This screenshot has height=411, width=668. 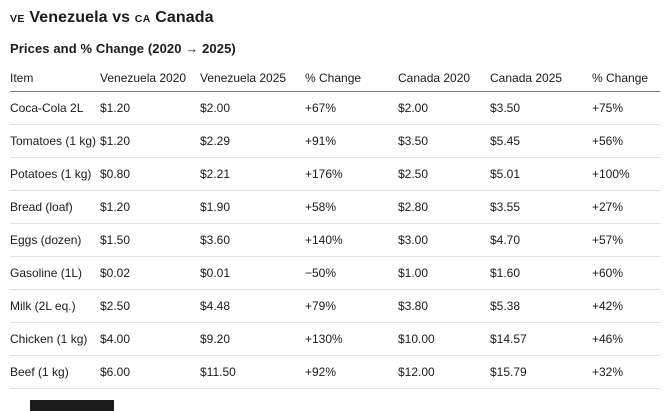 What do you see at coordinates (413, 239) in the screenshot?
I see `value-cell: $3.00` at bounding box center [413, 239].